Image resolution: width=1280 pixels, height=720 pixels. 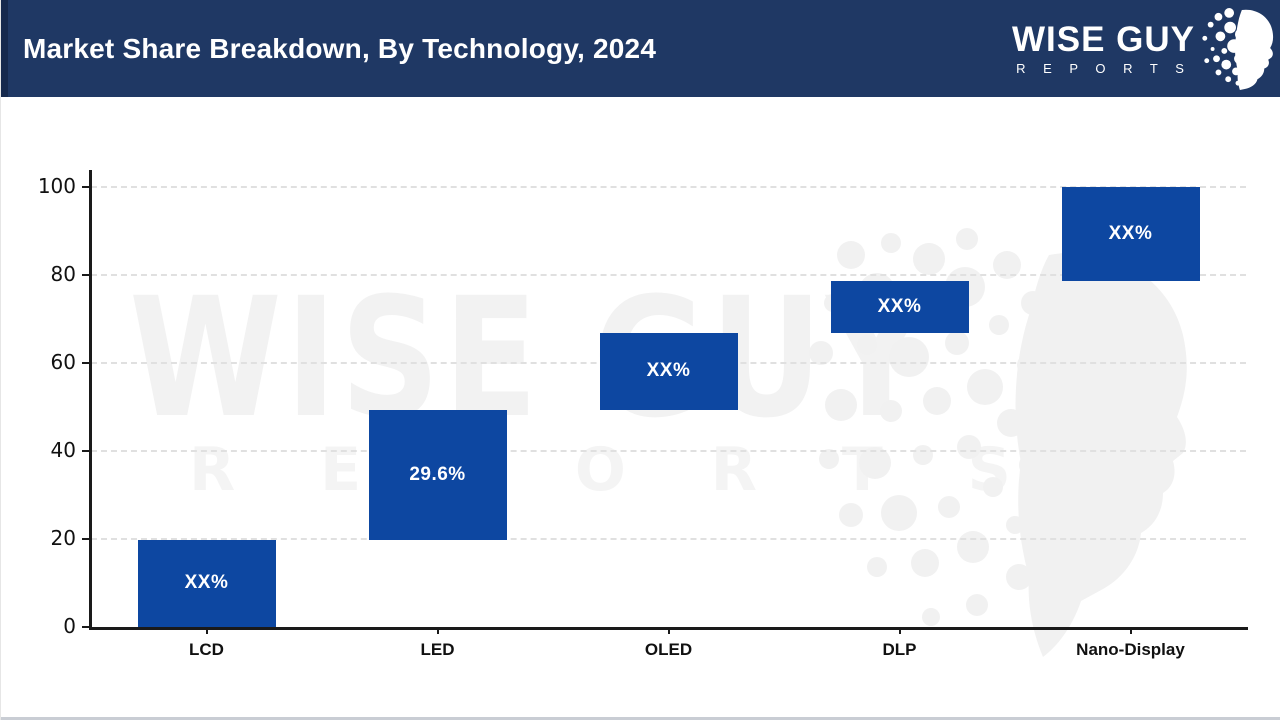 I want to click on y-axis-line, so click(x=90, y=399).